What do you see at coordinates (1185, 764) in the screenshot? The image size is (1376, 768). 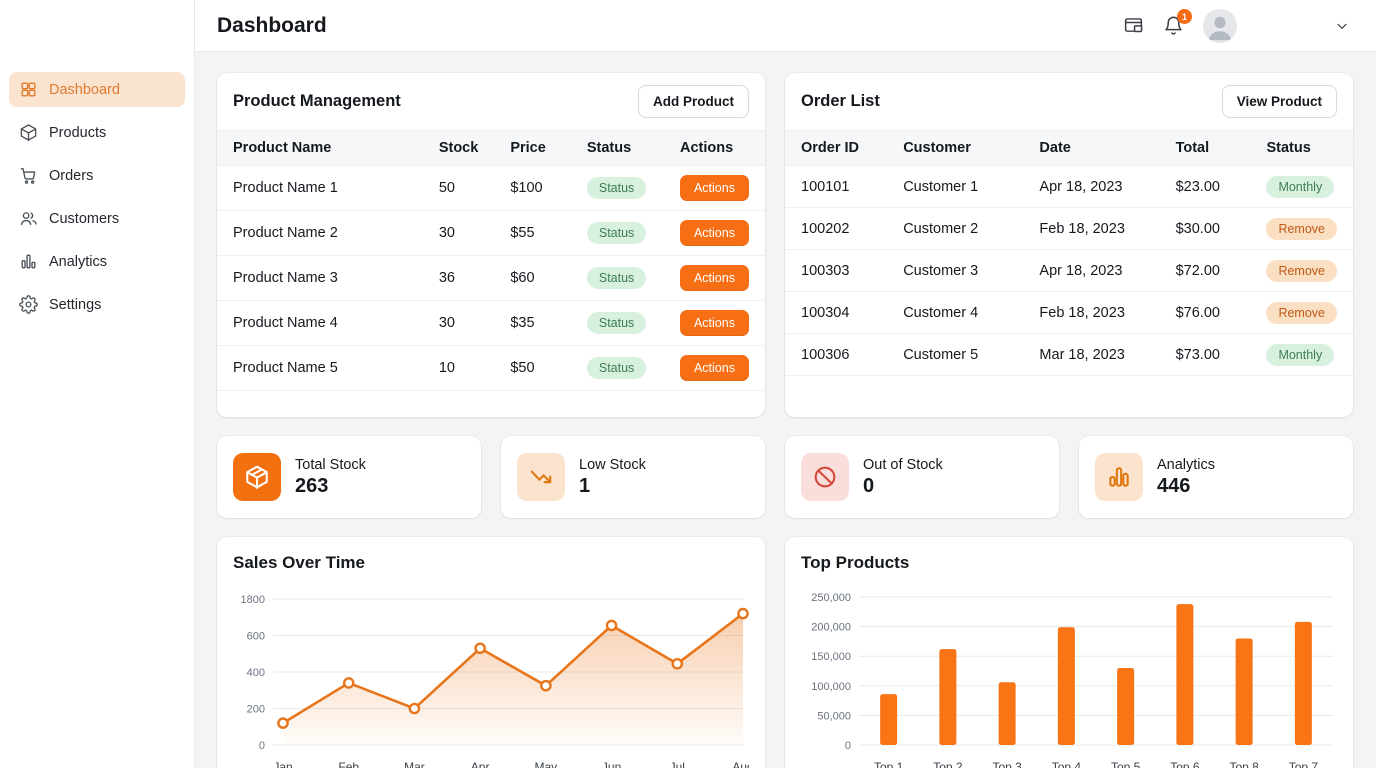 I see `svg-text: Top 6` at bounding box center [1185, 764].